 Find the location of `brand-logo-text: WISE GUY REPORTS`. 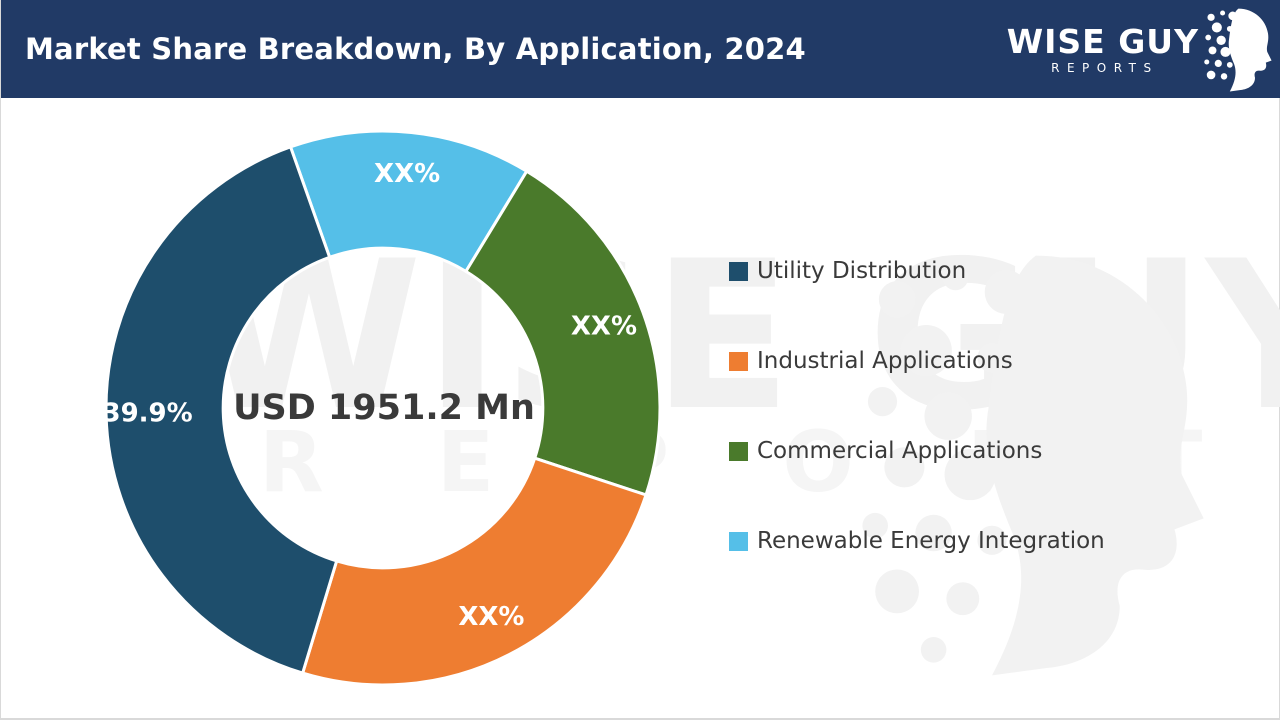

brand-logo-text: WISE GUY REPORTS is located at coordinates (1103, 49).